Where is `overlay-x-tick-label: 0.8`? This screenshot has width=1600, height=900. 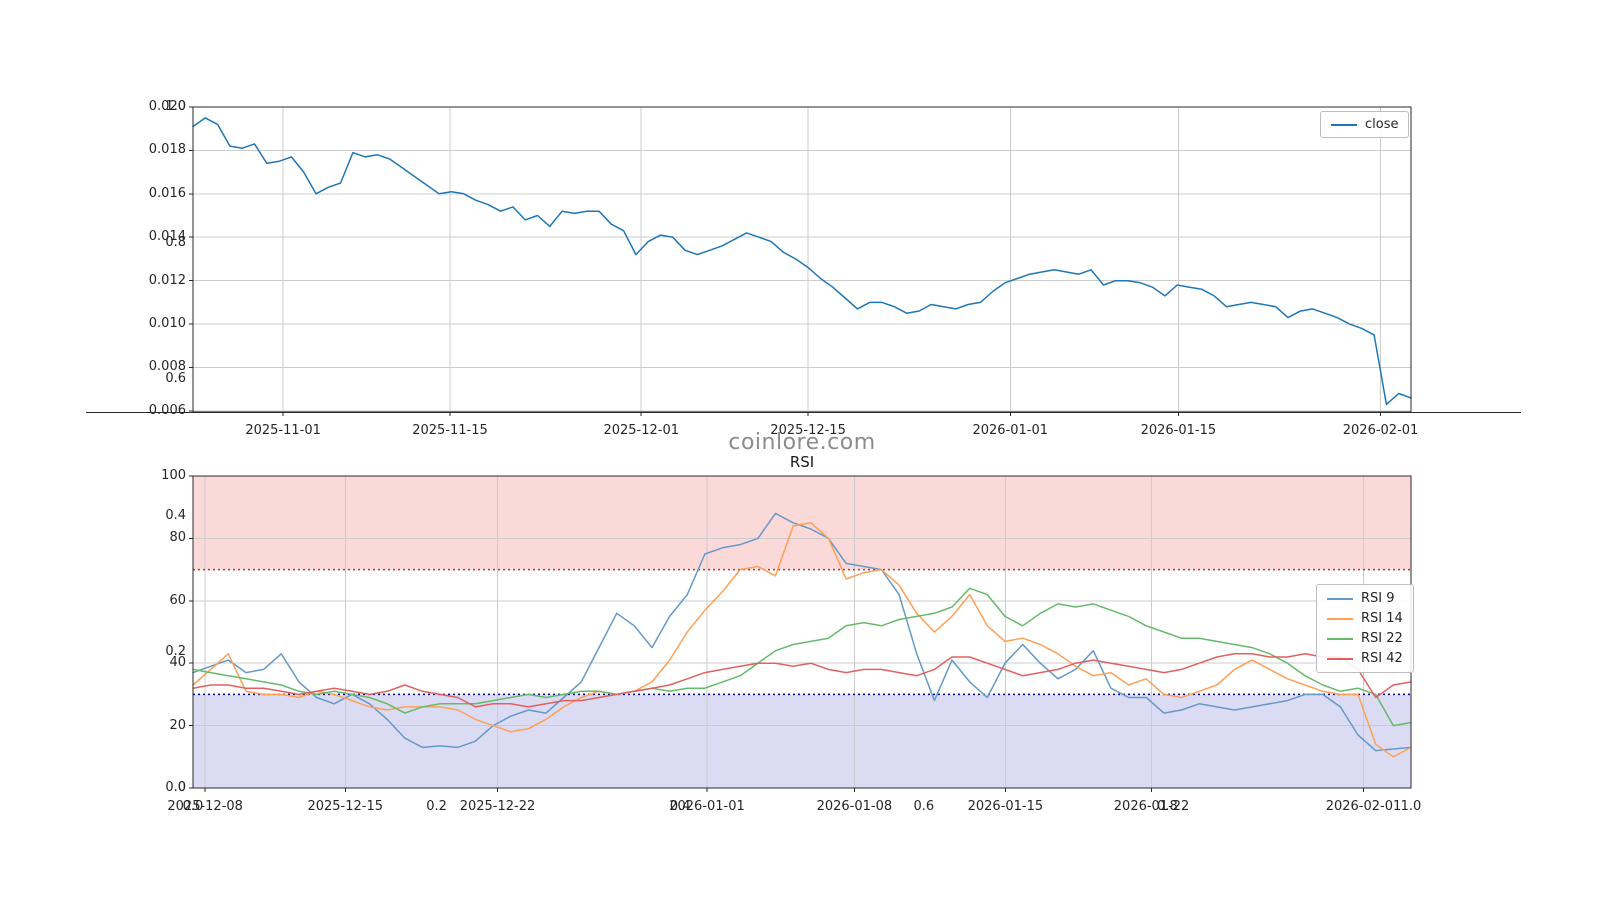 overlay-x-tick-label: 0.8 is located at coordinates (1167, 806).